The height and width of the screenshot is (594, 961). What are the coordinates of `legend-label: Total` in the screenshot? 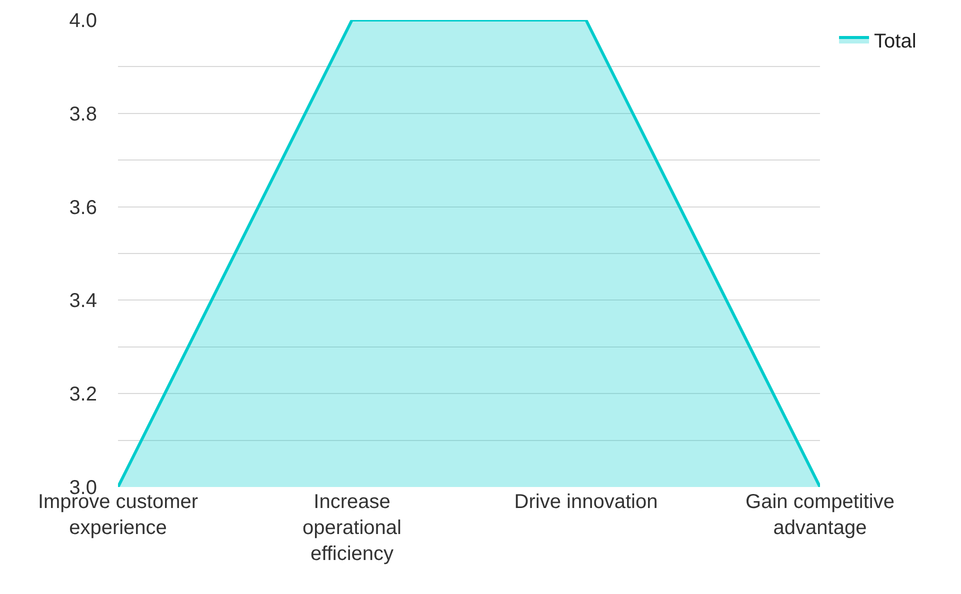 It's located at (895, 41).